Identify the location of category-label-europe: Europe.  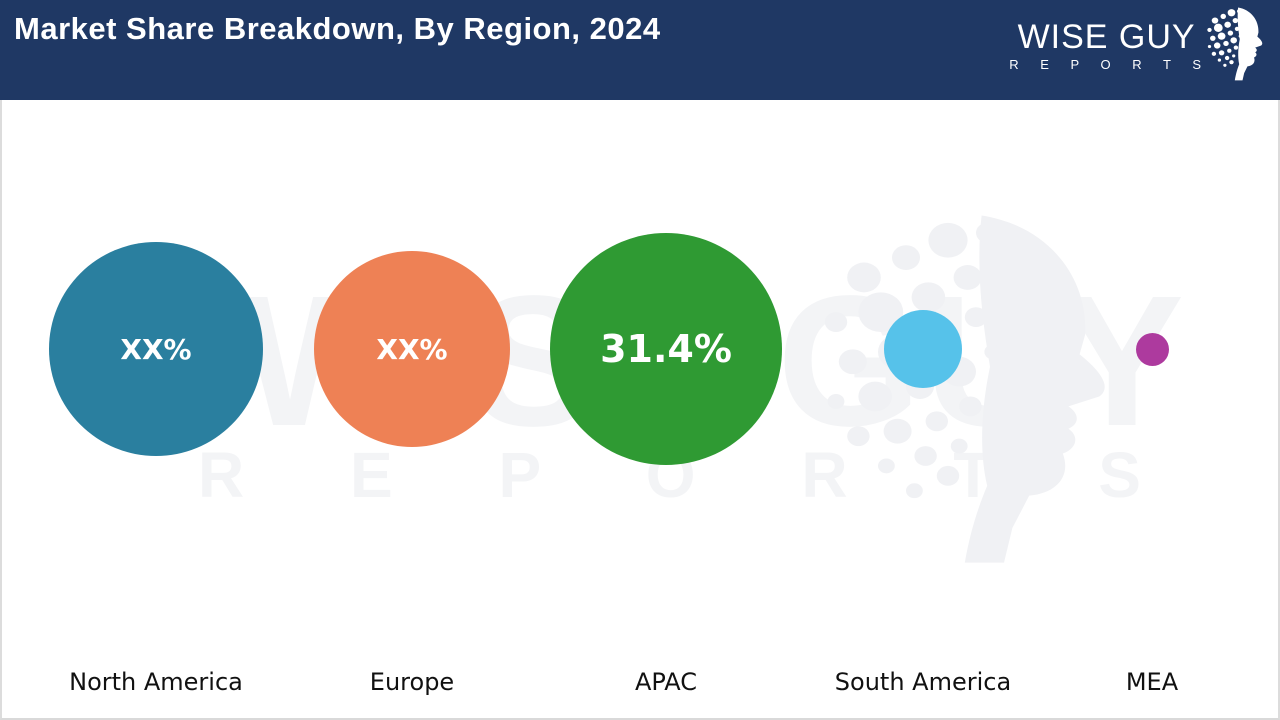
(412, 682).